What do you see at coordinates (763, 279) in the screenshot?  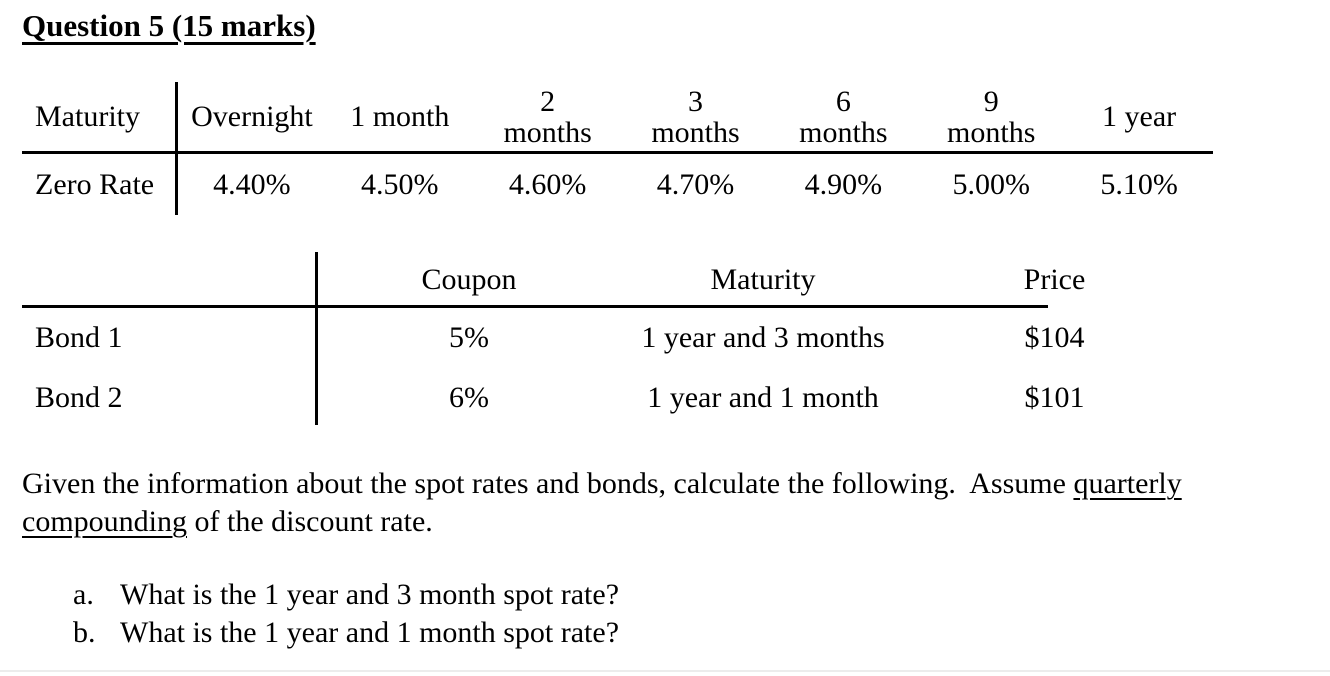 I see `maturity-column-header: Maturity` at bounding box center [763, 279].